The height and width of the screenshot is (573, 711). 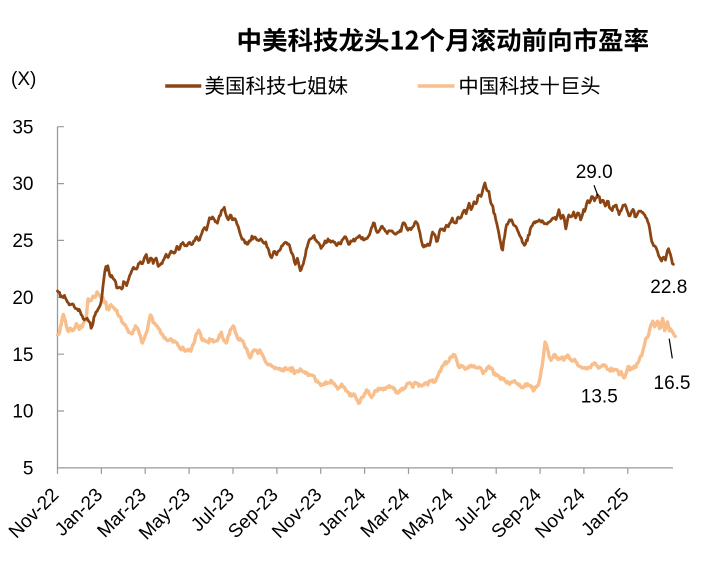 What do you see at coordinates (22, 241) in the screenshot?
I see `svg-text: 25` at bounding box center [22, 241].